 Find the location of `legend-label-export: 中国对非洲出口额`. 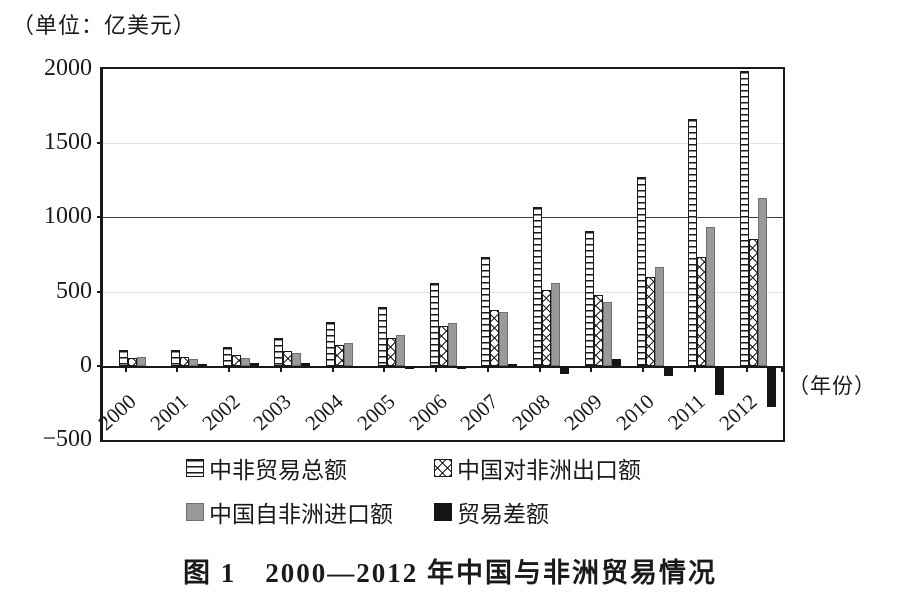

legend-label-export: 中国对非洲出口额 is located at coordinates (549, 470).